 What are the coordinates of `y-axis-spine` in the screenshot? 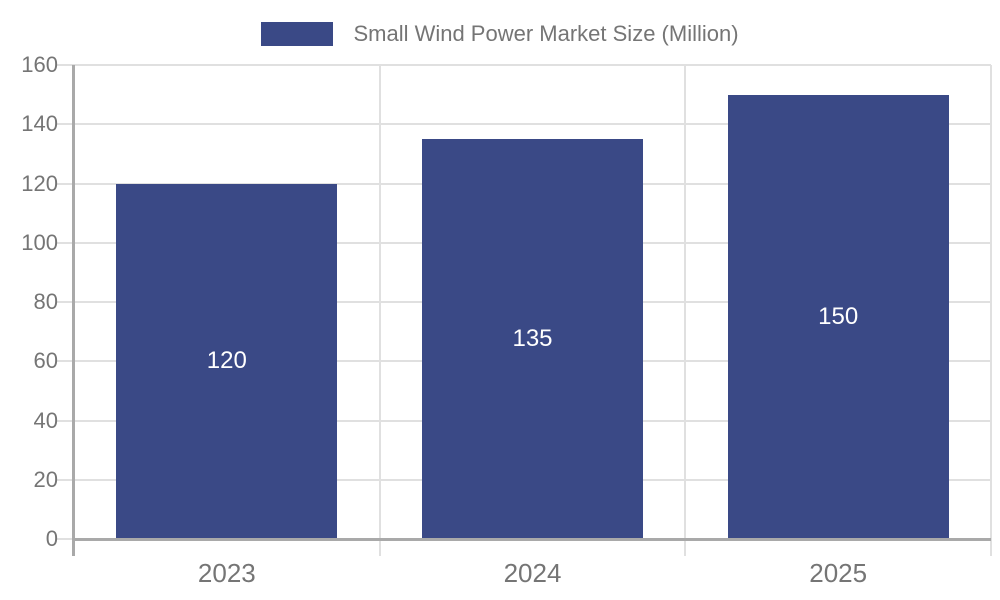 It's located at (73, 310).